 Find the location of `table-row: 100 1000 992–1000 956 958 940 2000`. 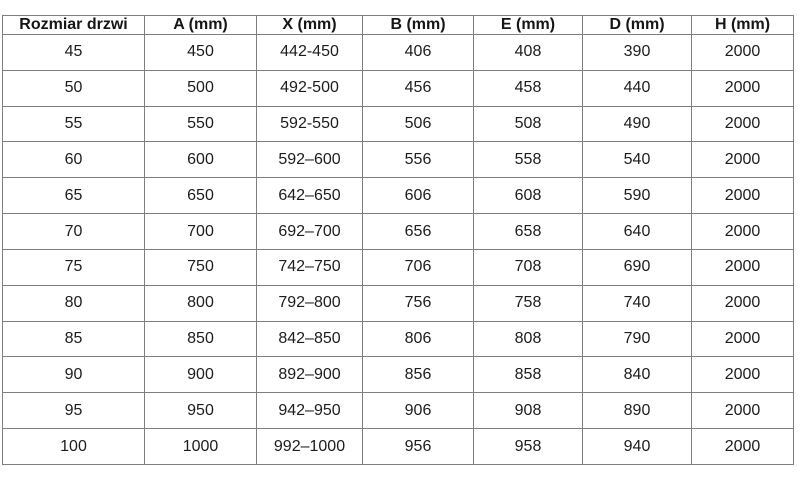

table-row: 100 1000 992–1000 956 958 940 2000 is located at coordinates (398, 446).